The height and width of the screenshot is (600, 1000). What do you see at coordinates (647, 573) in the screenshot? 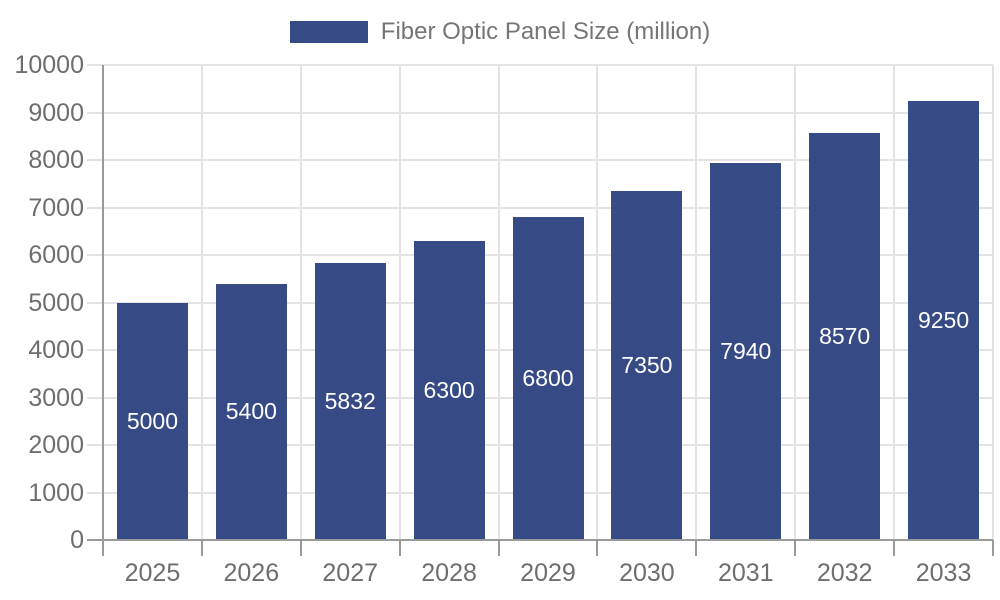
I see `x-axis-tick-label: 2030` at bounding box center [647, 573].